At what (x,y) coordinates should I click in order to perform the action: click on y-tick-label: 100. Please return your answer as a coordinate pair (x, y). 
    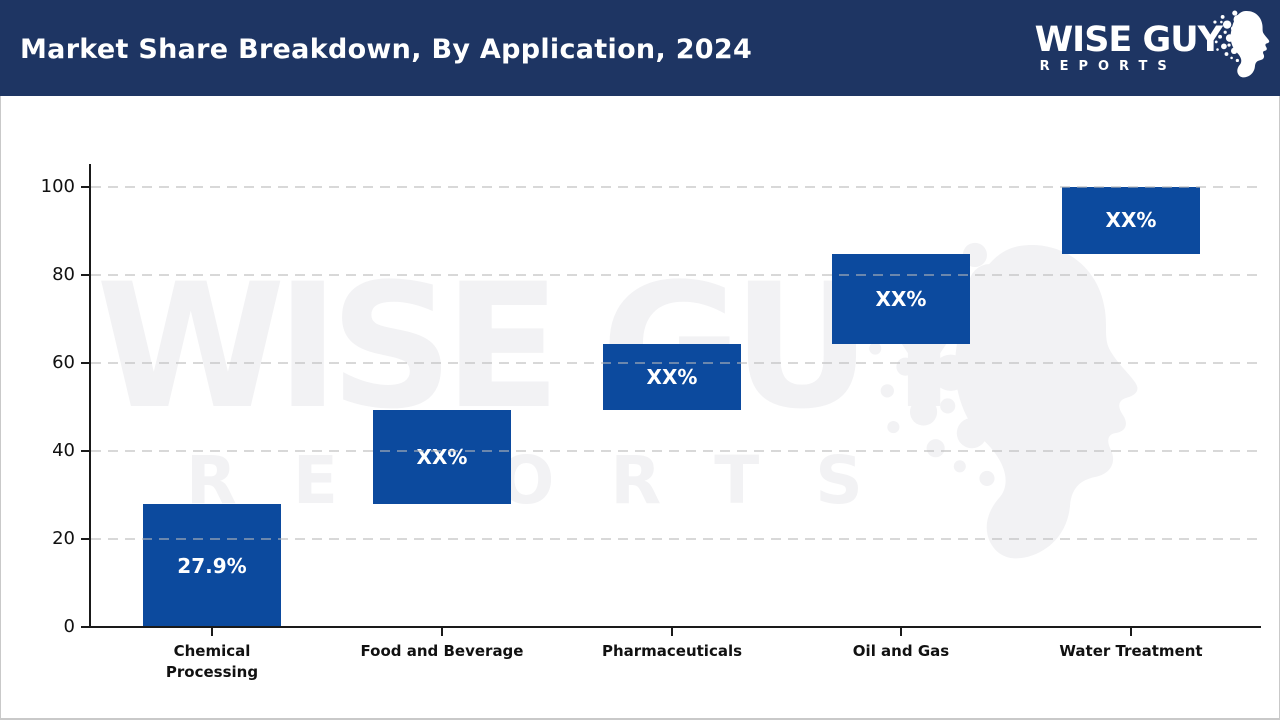
    Looking at the image, I should click on (57, 186).